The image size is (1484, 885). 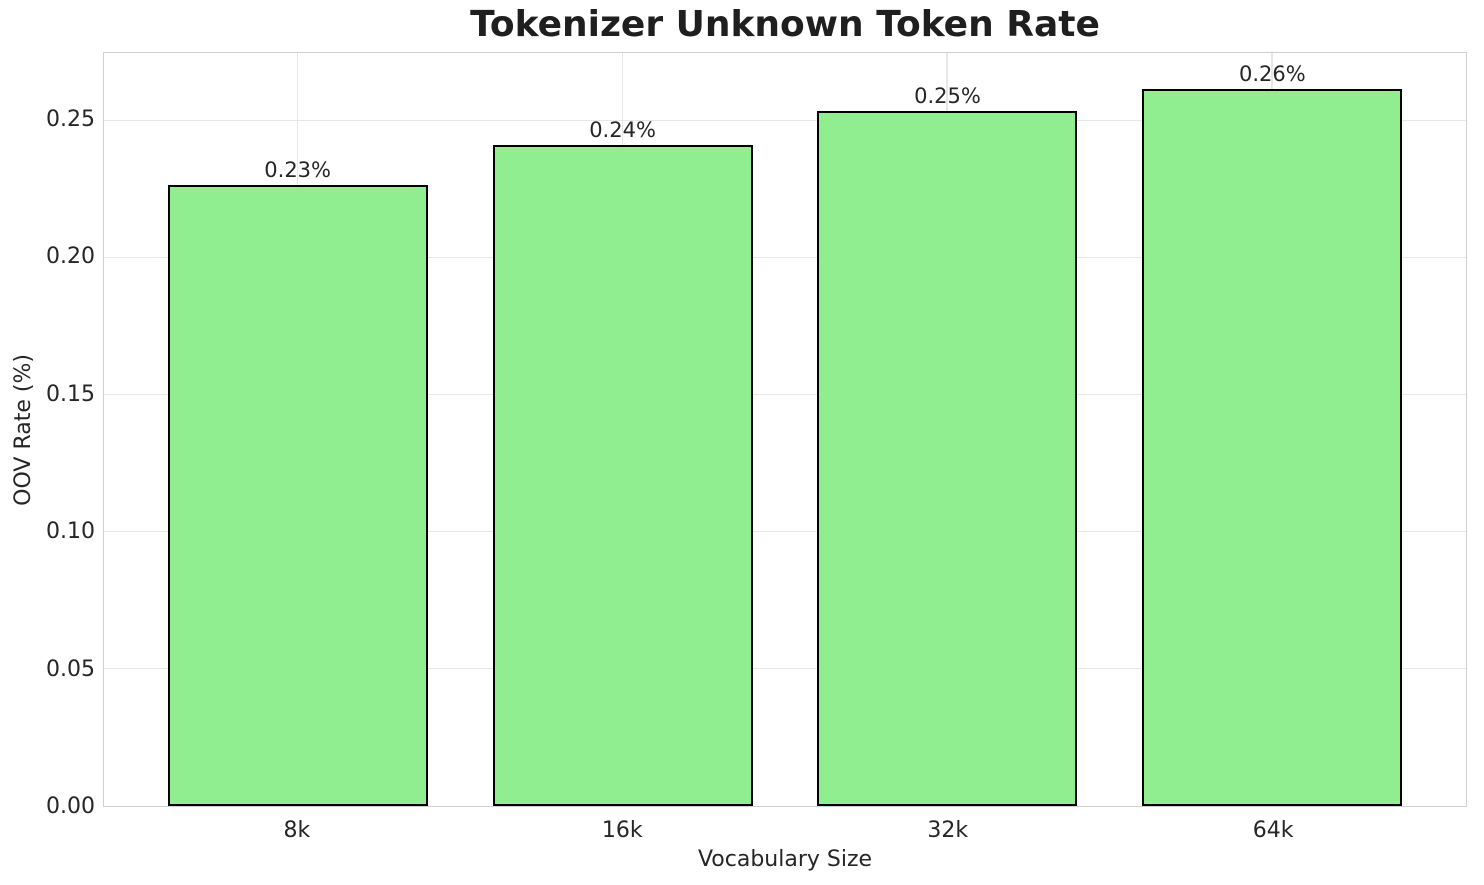 I want to click on y-axis-ticks: 0.00 0.05 0.10 0.15 0.20 0.25, so click(x=47, y=435).